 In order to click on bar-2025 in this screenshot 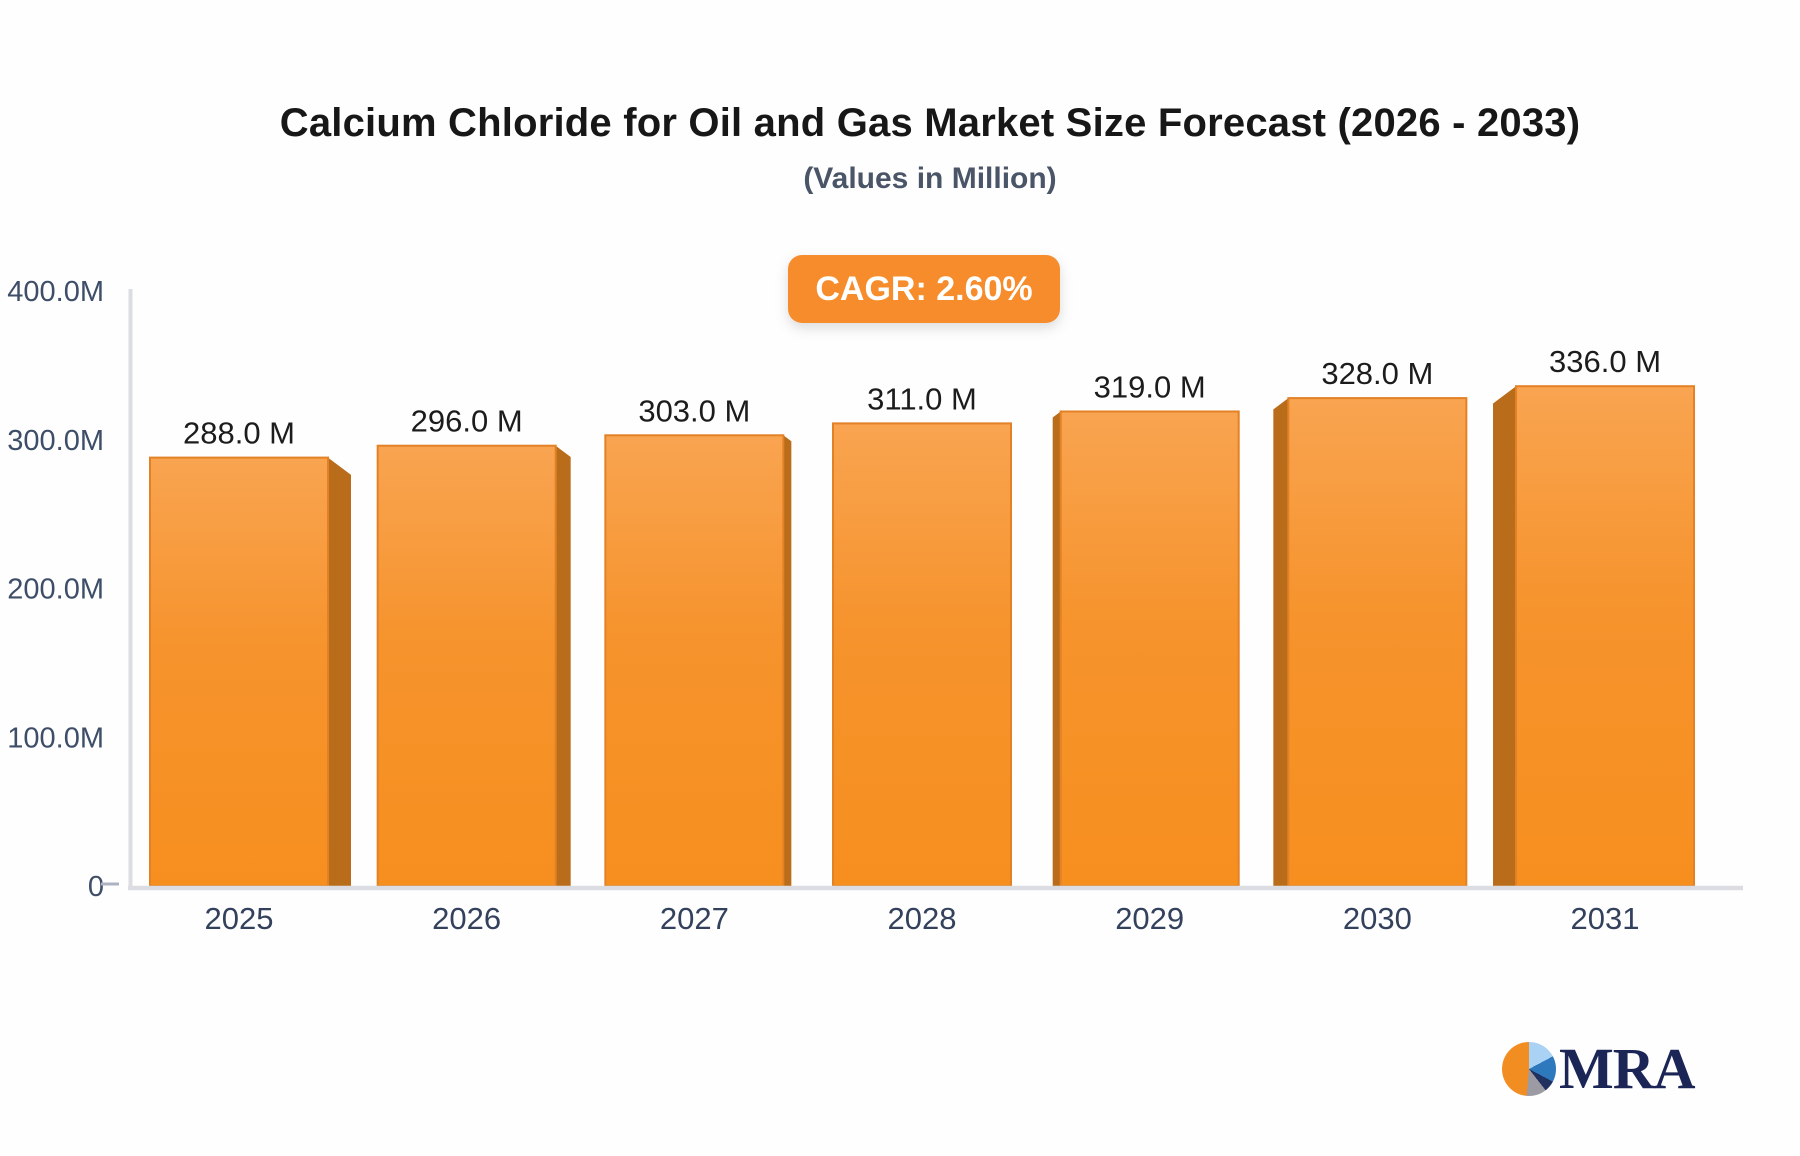, I will do `click(239, 671)`.